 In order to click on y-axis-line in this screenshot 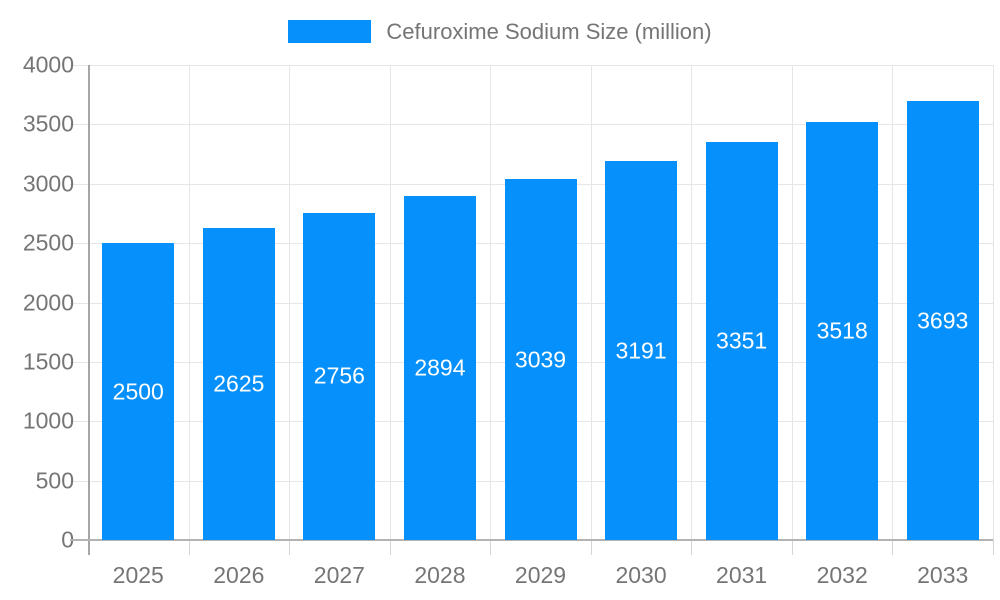, I will do `click(89, 310)`.